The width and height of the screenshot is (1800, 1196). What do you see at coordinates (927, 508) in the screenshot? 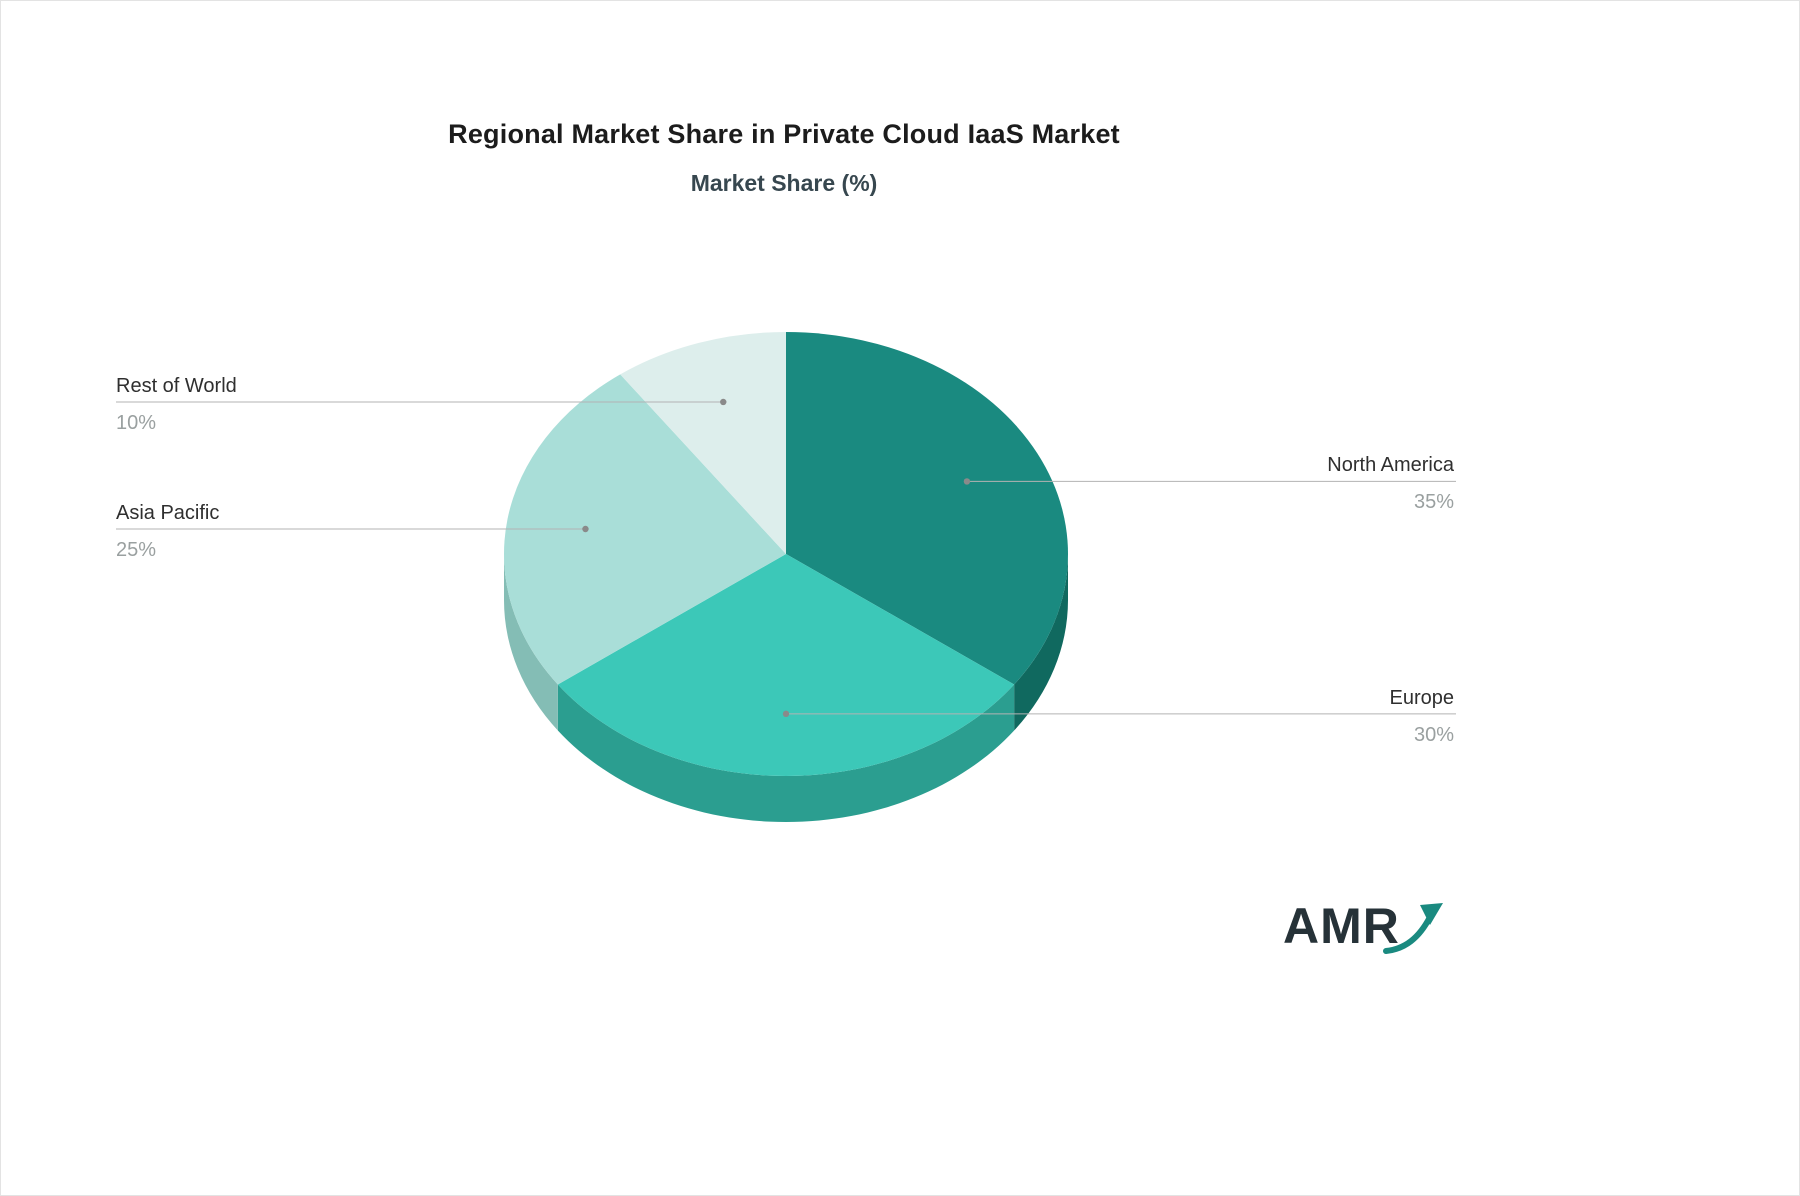
I see `pie-slice-north-america` at bounding box center [927, 508].